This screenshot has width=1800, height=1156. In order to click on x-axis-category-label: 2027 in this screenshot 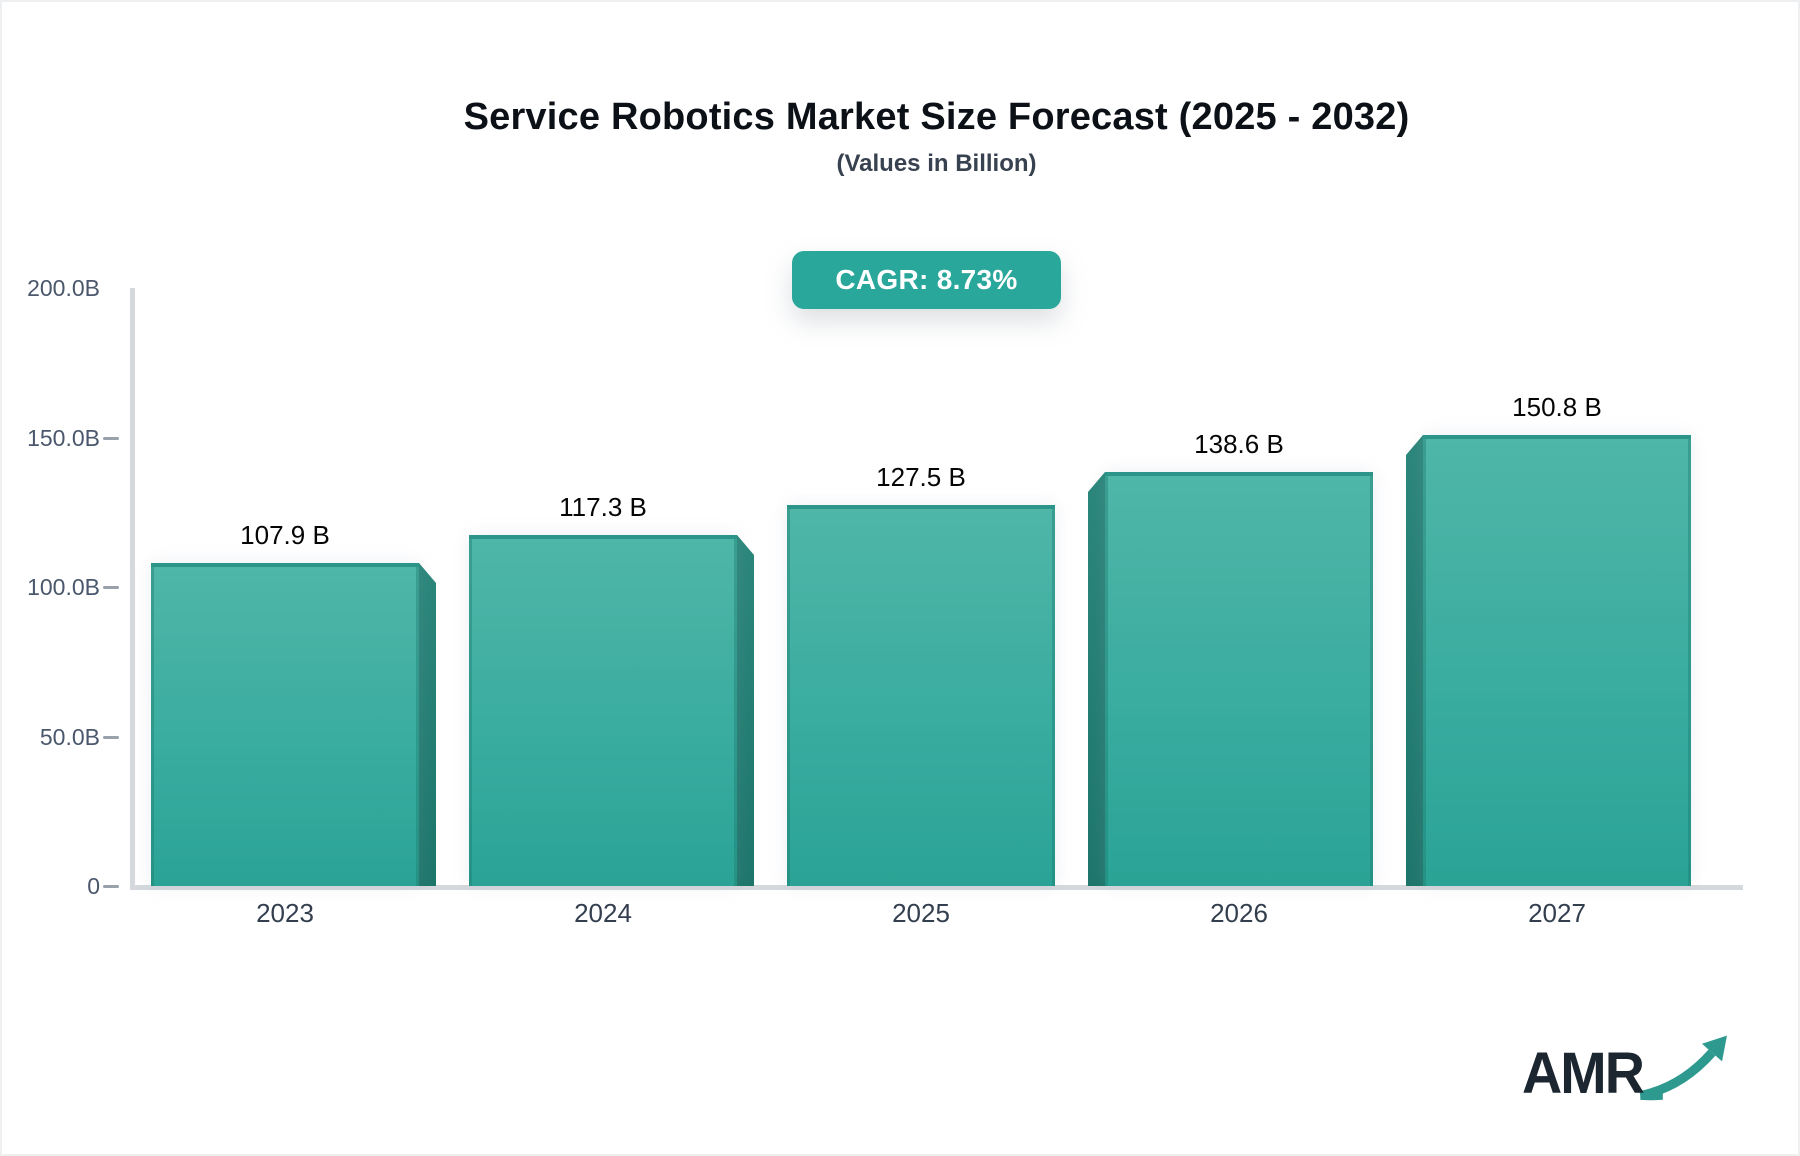, I will do `click(1557, 913)`.